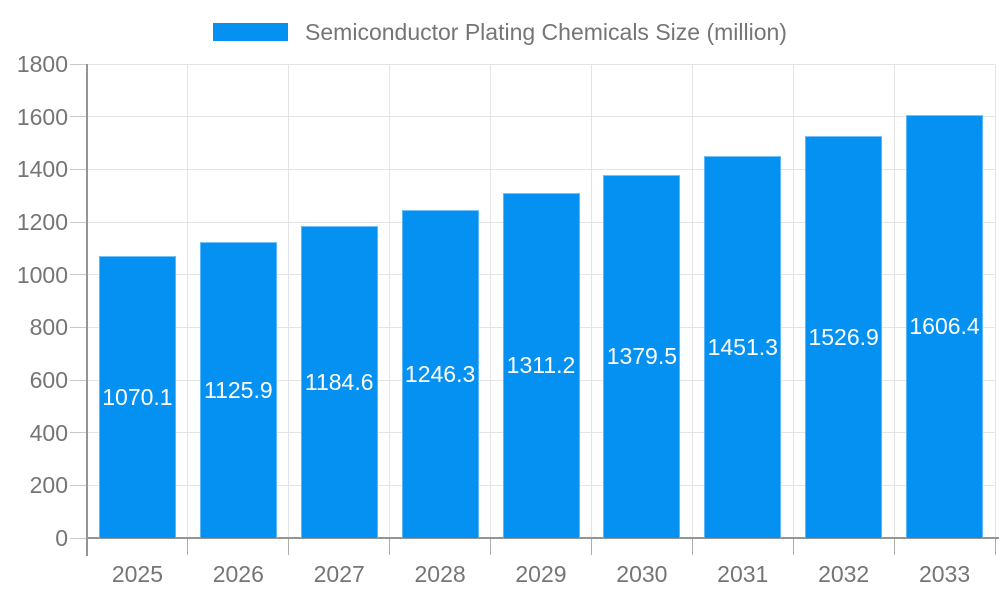 Image resolution: width=1000 pixels, height=600 pixels. I want to click on x-axis-line, so click(543, 538).